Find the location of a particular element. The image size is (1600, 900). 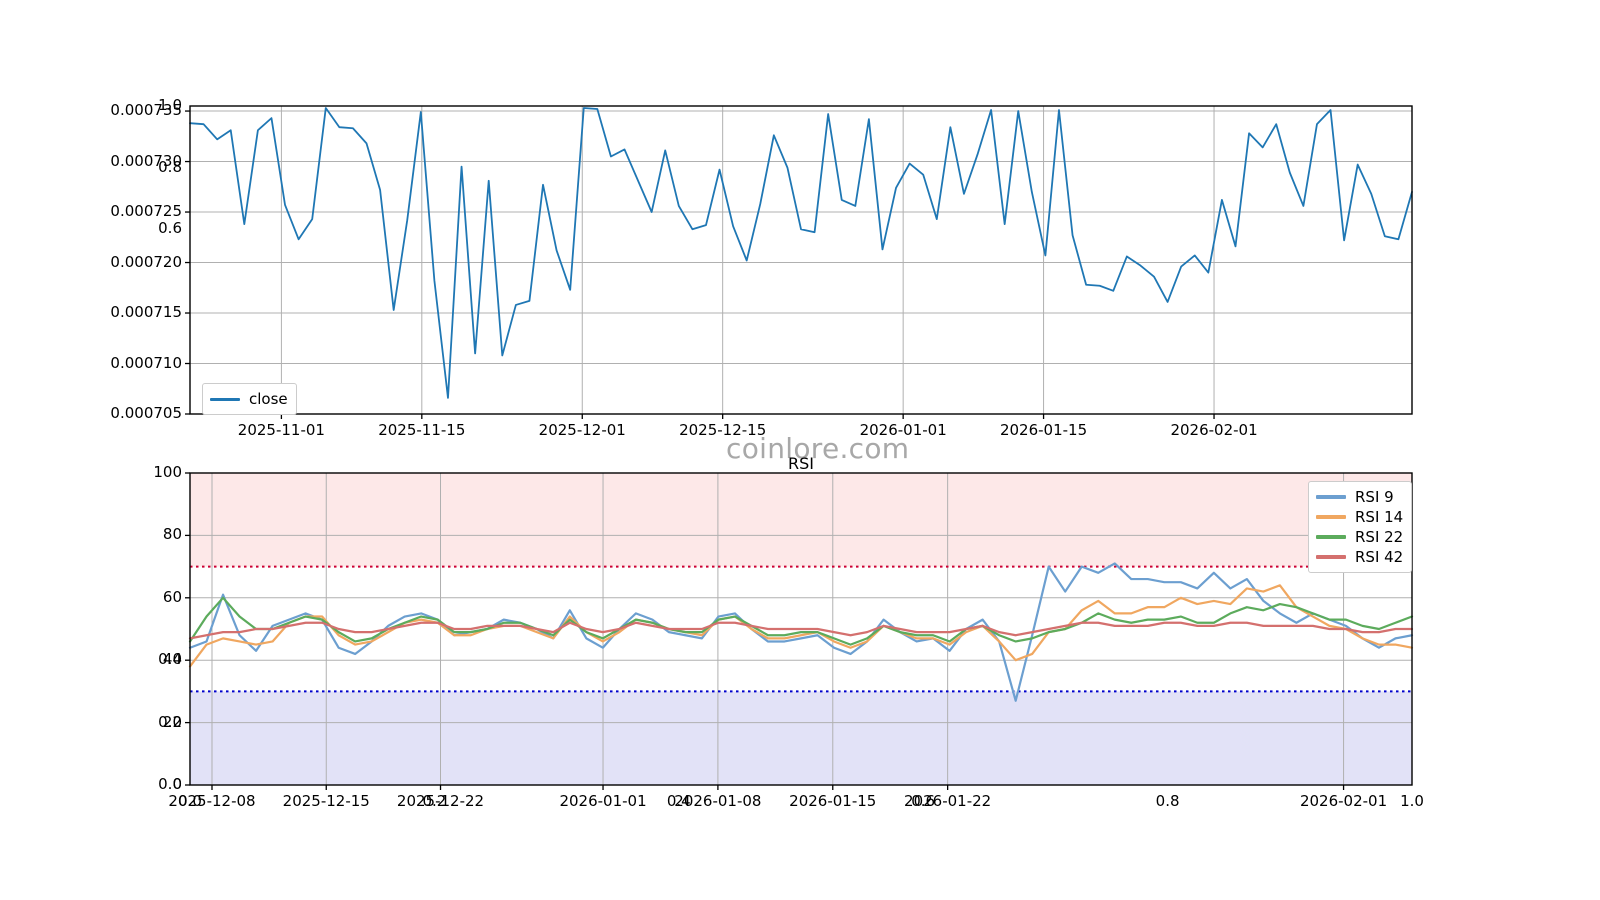

watermark-coinlore: coinlore.com is located at coordinates (818, 448).